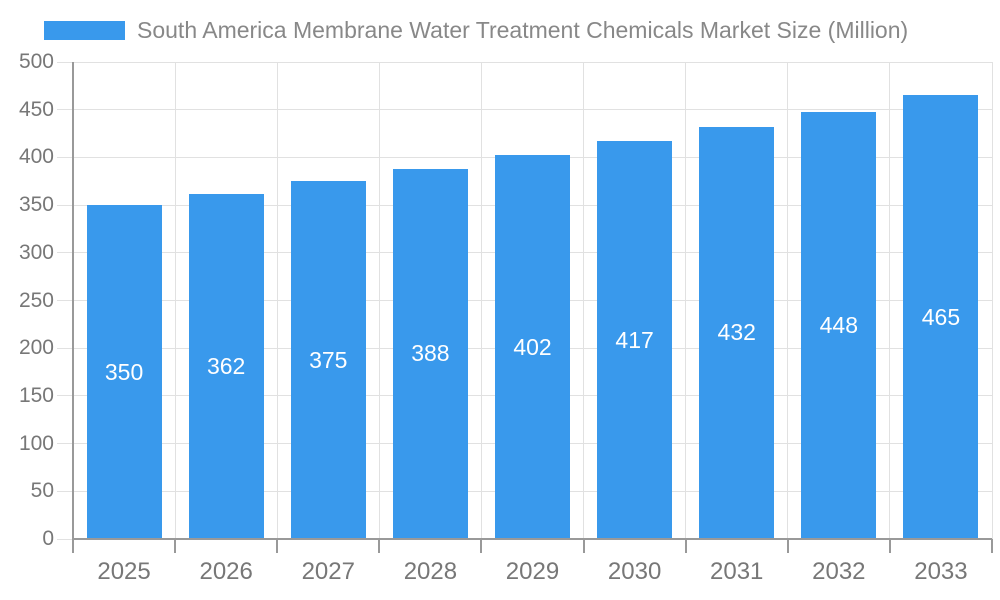 This screenshot has height=600, width=1000. Describe the element at coordinates (430, 571) in the screenshot. I see `x-axis-label: 2028` at that location.